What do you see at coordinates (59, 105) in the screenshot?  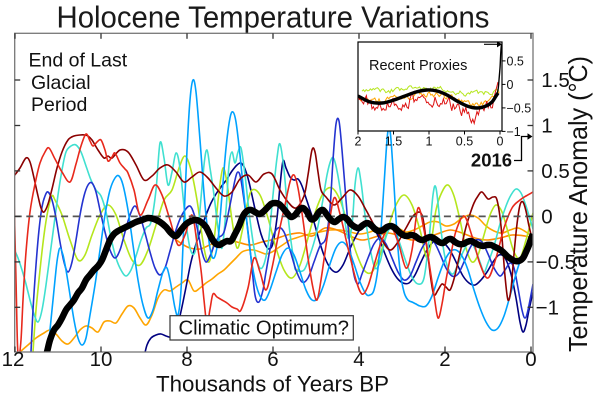 I see `svg-text: Period` at bounding box center [59, 105].